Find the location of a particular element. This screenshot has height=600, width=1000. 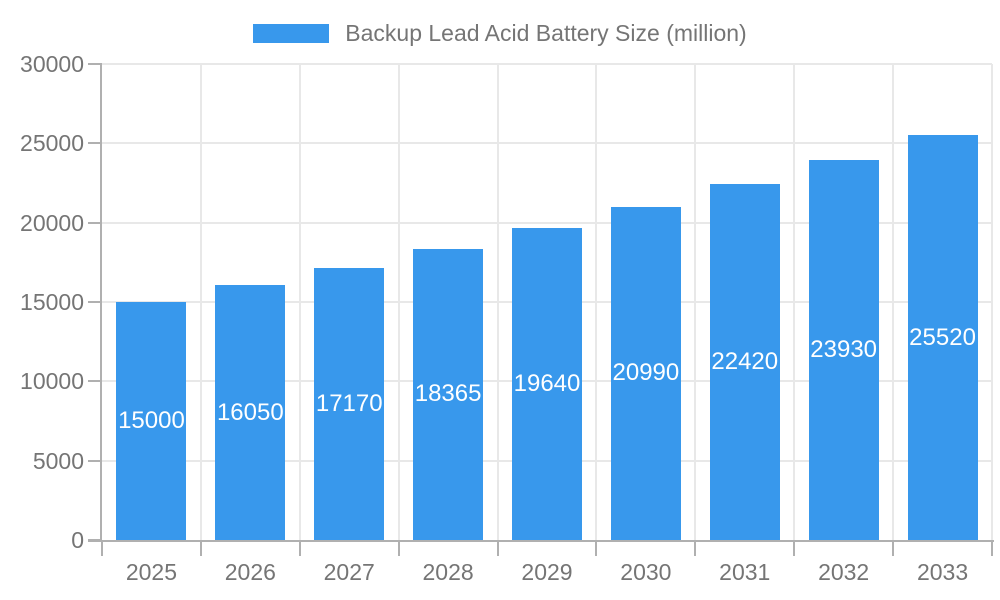

y-tick-label: 0 is located at coordinates (77, 540).